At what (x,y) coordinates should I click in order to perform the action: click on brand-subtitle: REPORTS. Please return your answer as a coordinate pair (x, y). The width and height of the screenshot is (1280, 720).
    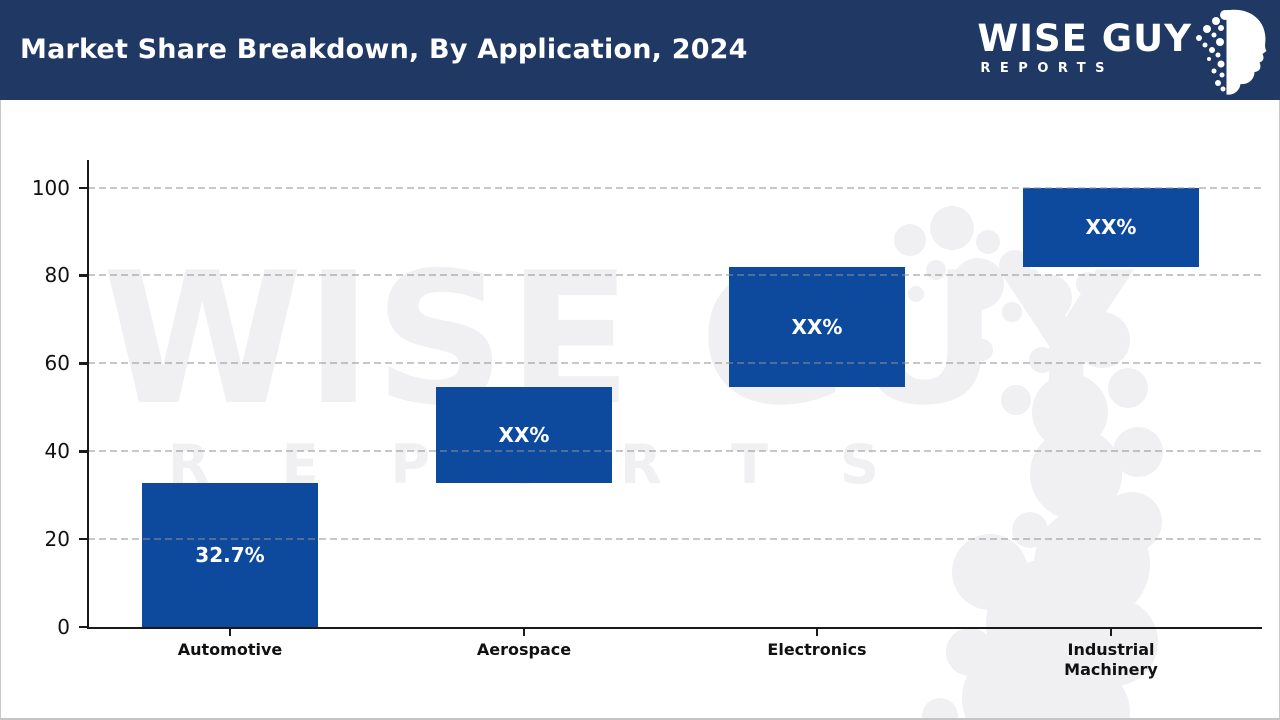
    Looking at the image, I should click on (1047, 68).